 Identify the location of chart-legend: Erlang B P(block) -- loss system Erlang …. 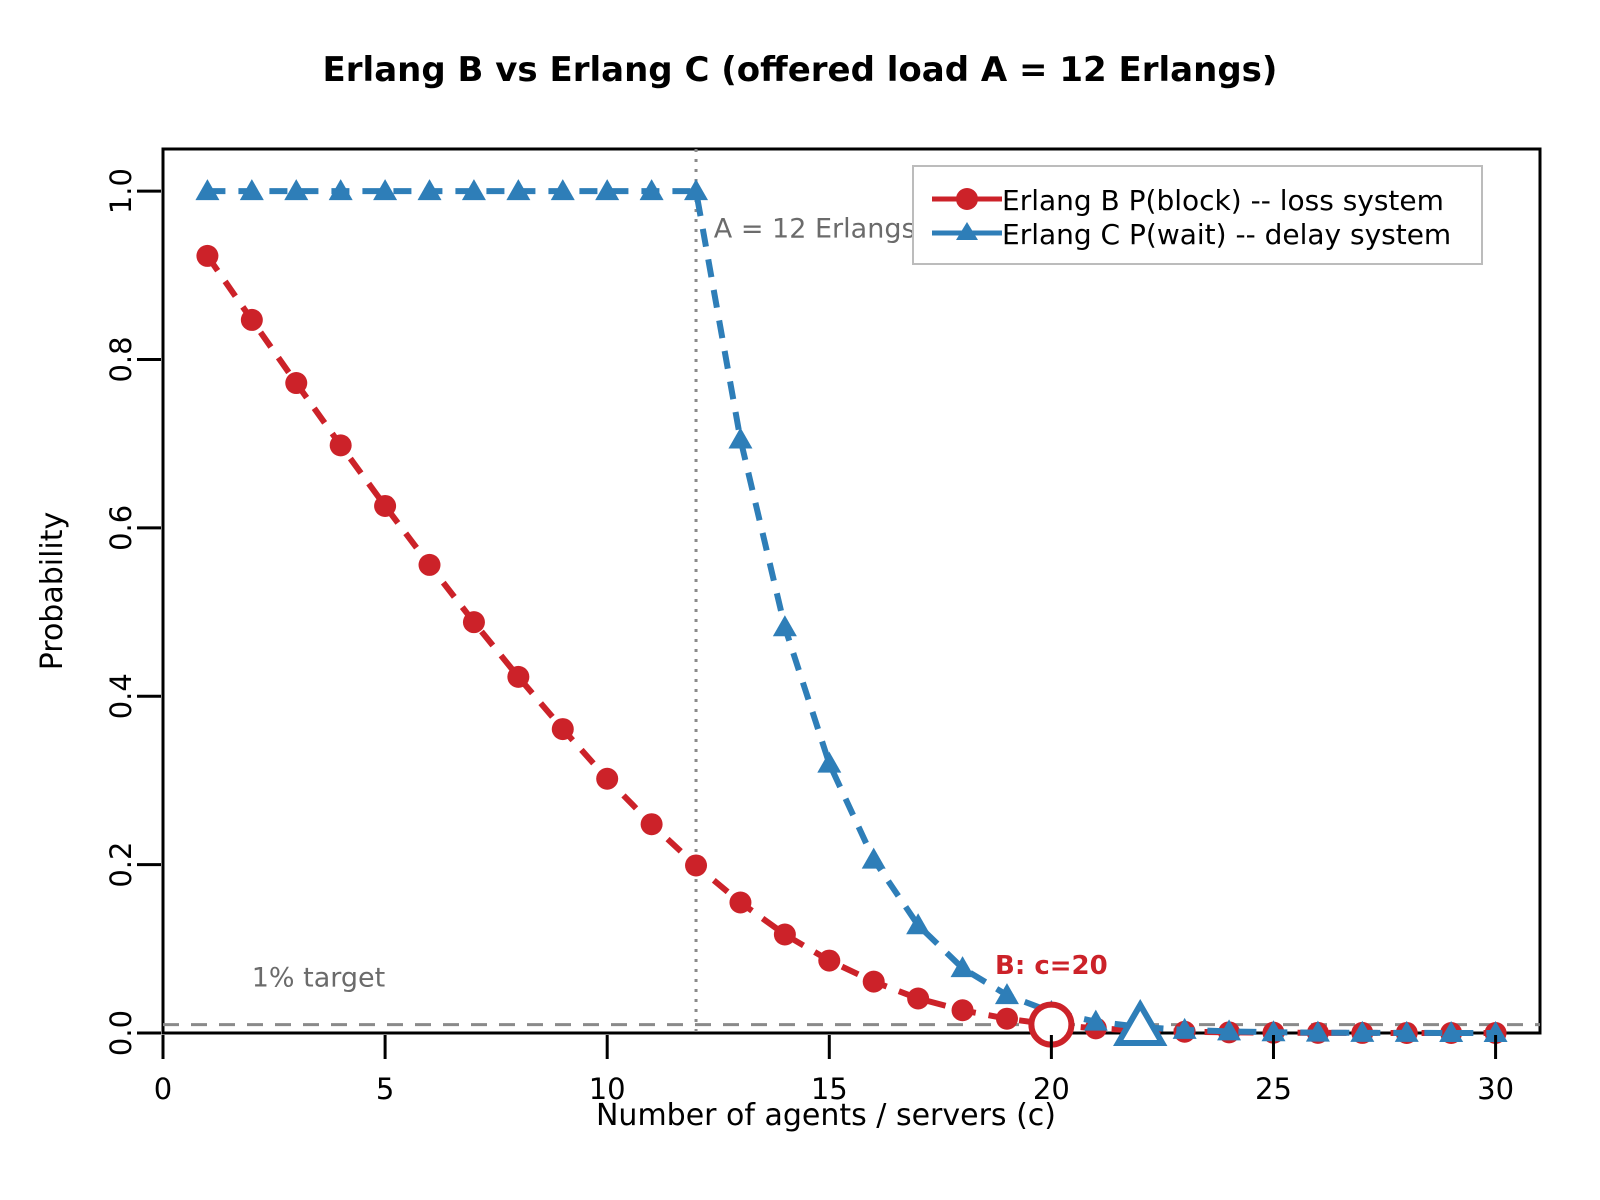
(1197, 215).